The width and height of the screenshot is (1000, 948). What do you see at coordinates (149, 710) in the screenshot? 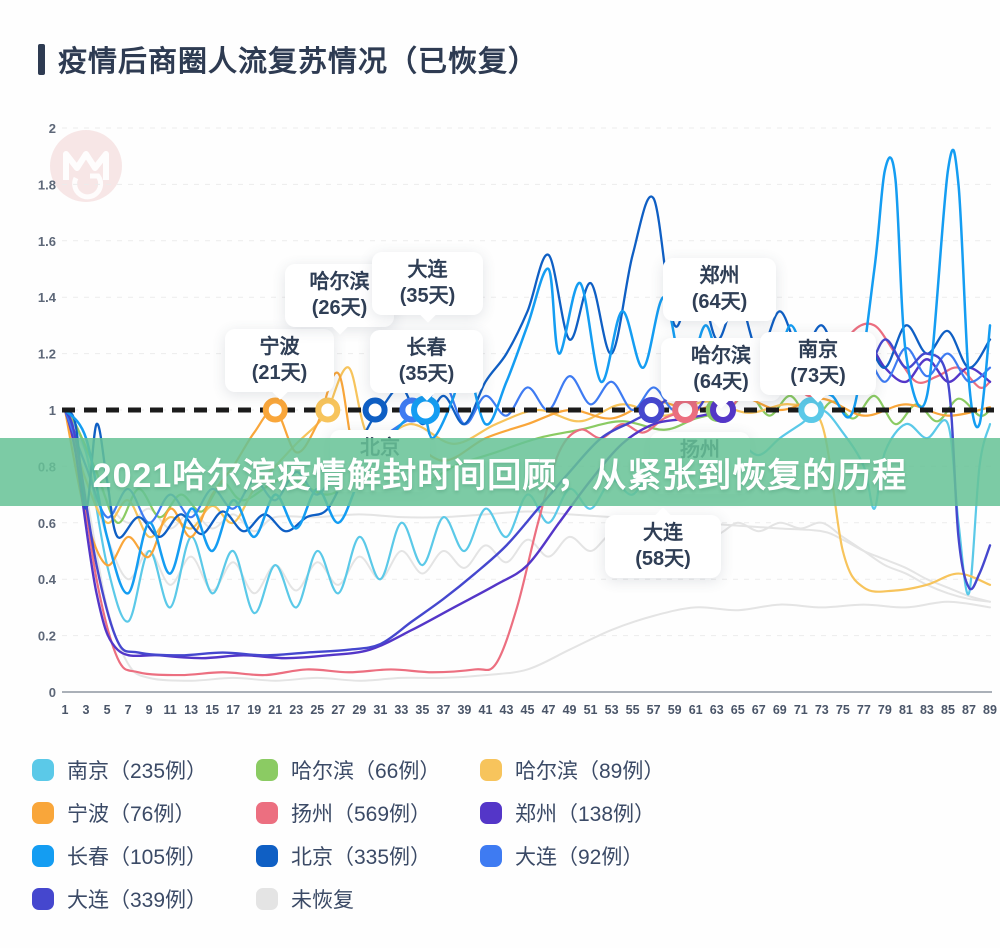
I see `x-axis-label: 9` at bounding box center [149, 710].